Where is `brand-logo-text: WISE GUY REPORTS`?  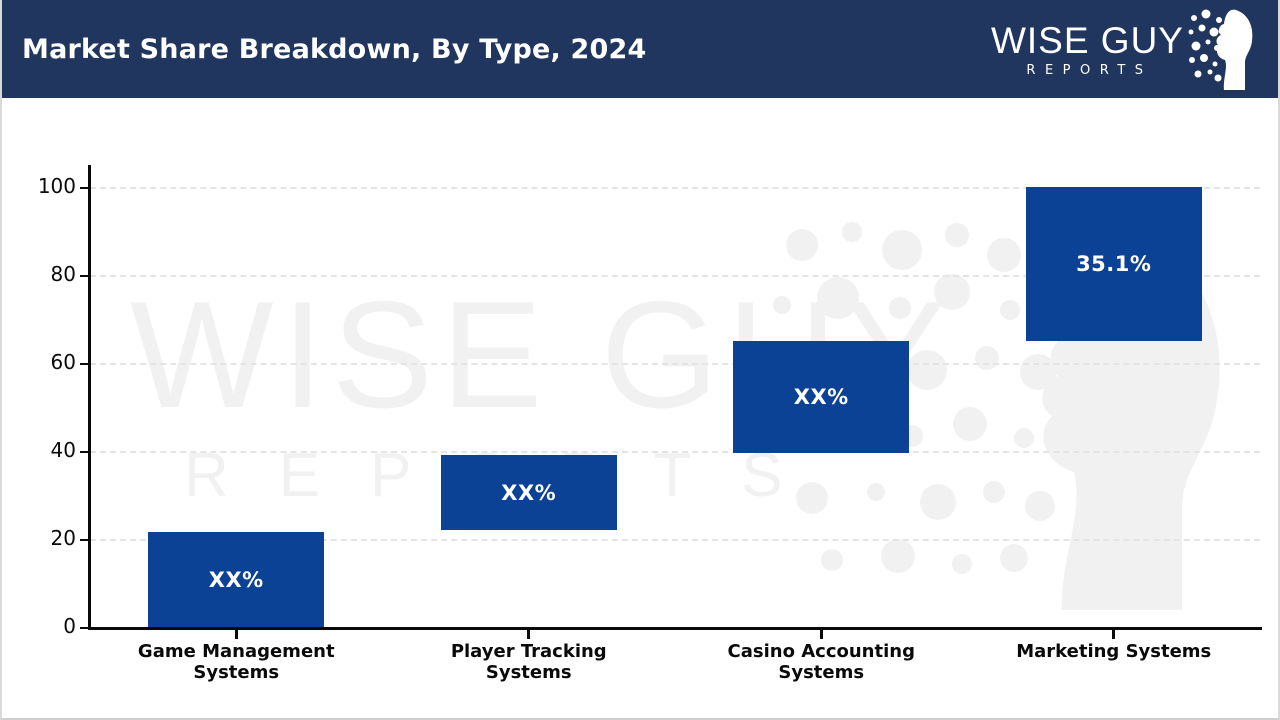
brand-logo-text: WISE GUY REPORTS is located at coordinates (1087, 49).